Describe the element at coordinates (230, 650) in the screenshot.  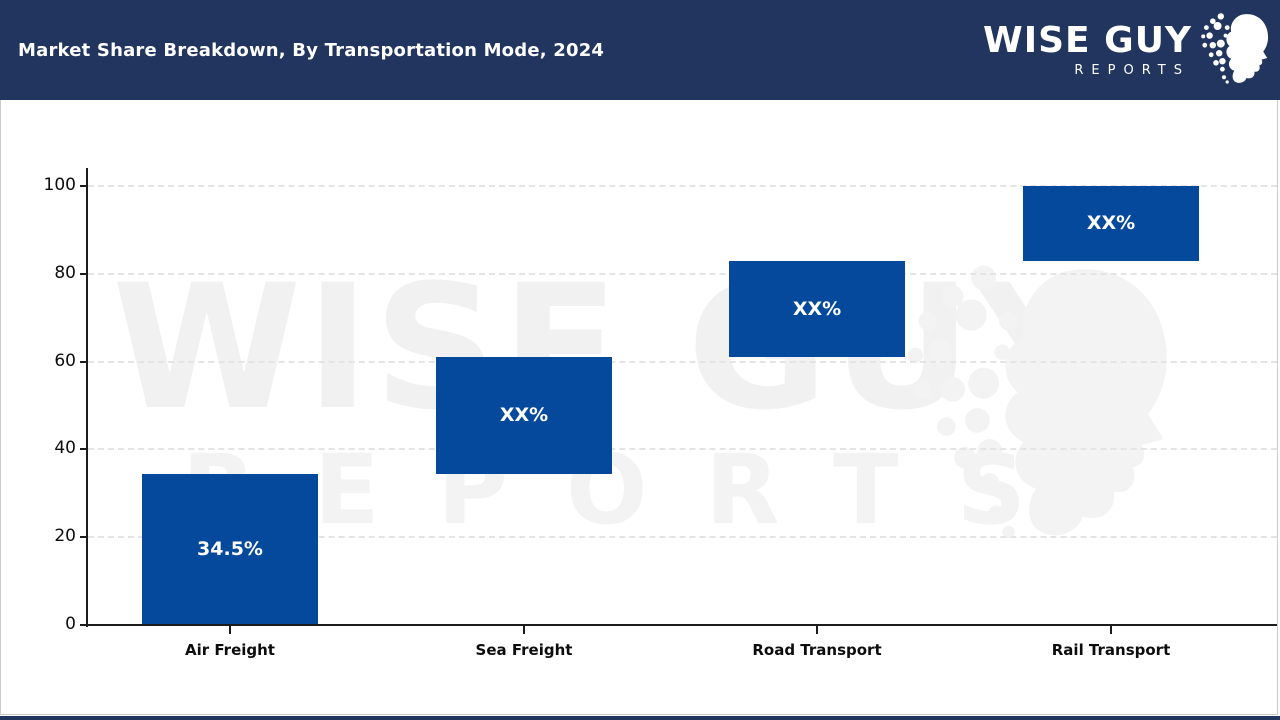
I see `x-axis-label-air-freight: Air Freight` at that location.